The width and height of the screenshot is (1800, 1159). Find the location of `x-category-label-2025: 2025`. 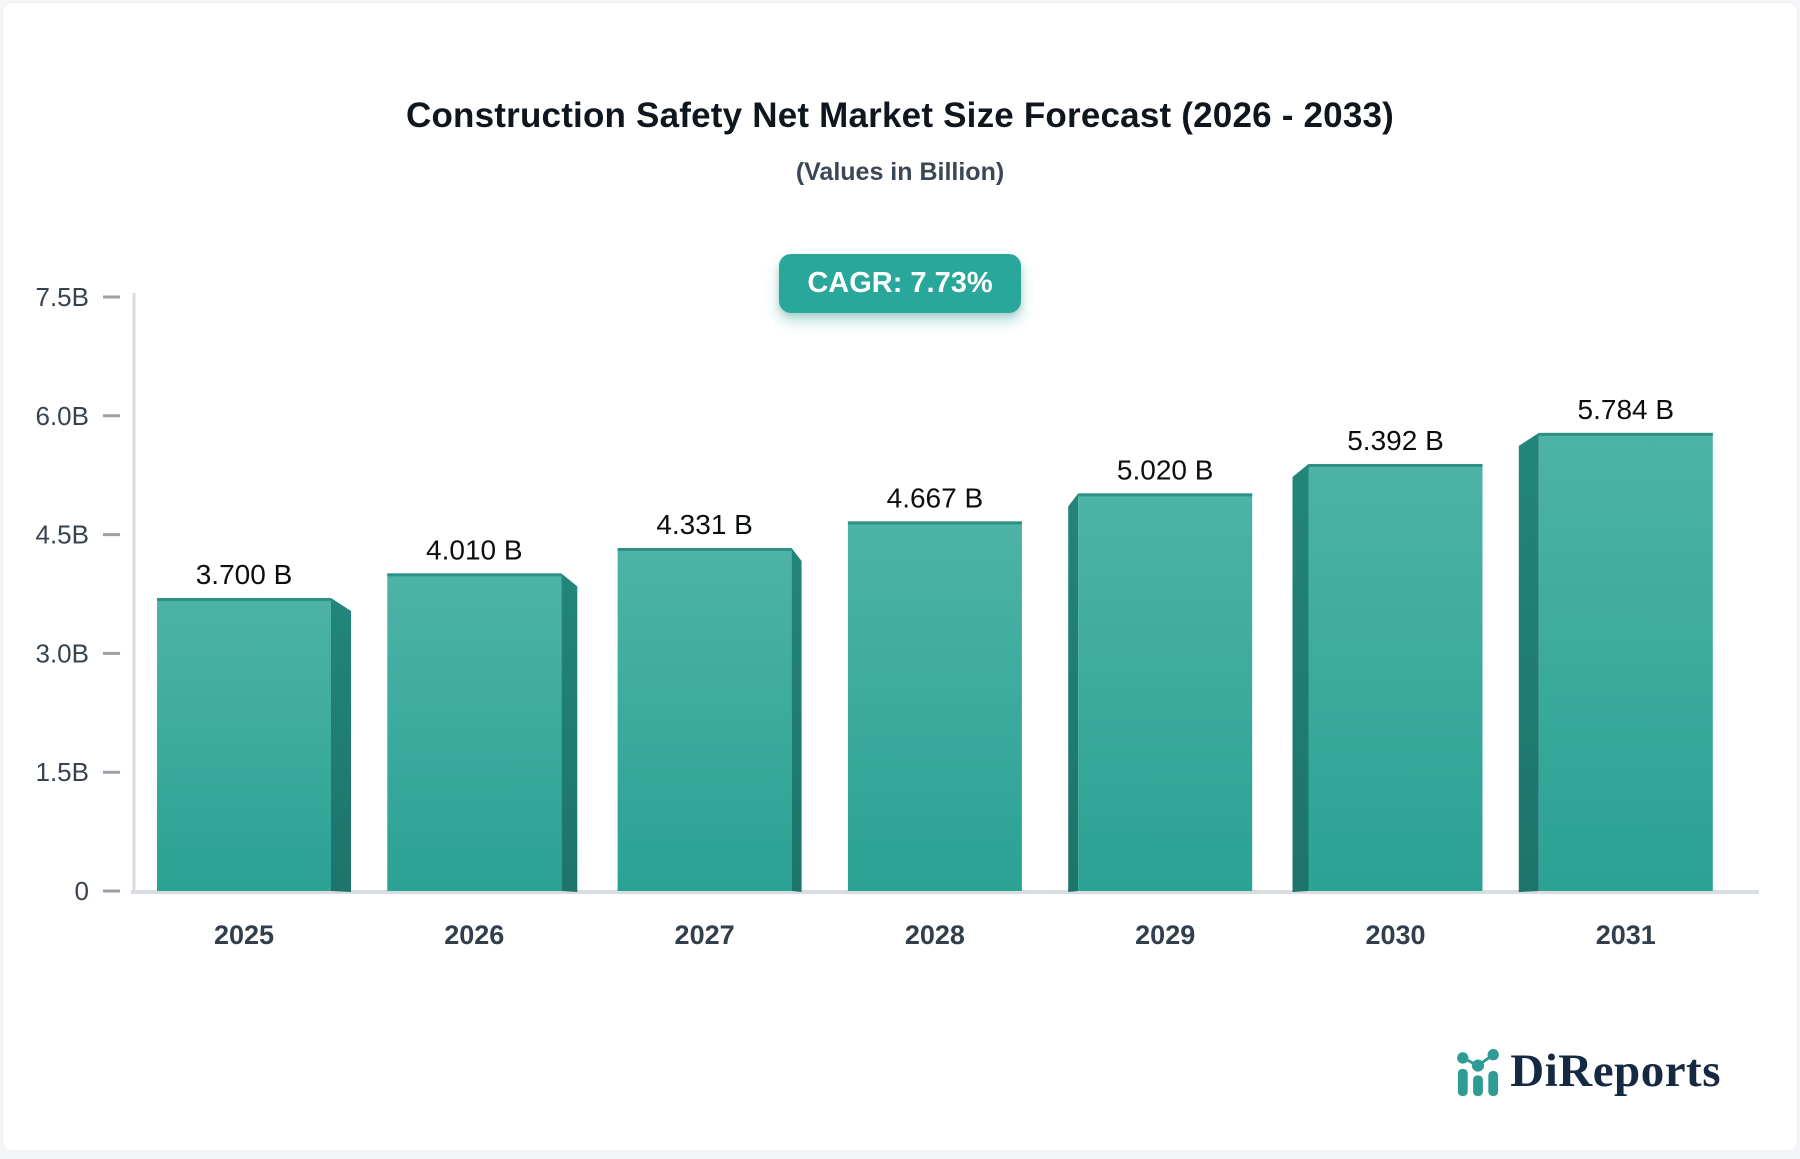

x-category-label-2025: 2025 is located at coordinates (244, 935).